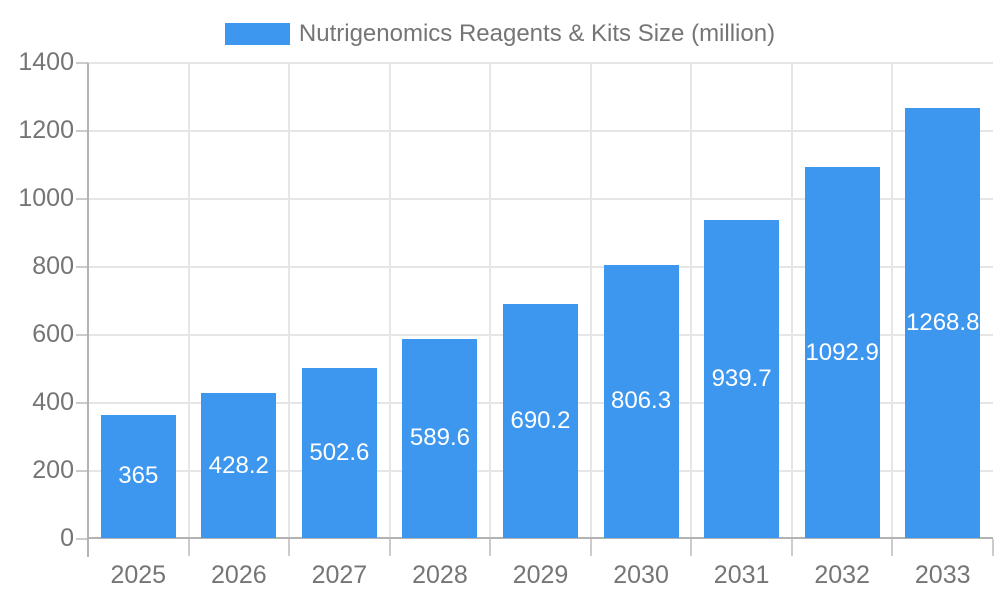 Image resolution: width=1000 pixels, height=600 pixels. Describe the element at coordinates (339, 575) in the screenshot. I see `x-axis-label: 2027` at that location.